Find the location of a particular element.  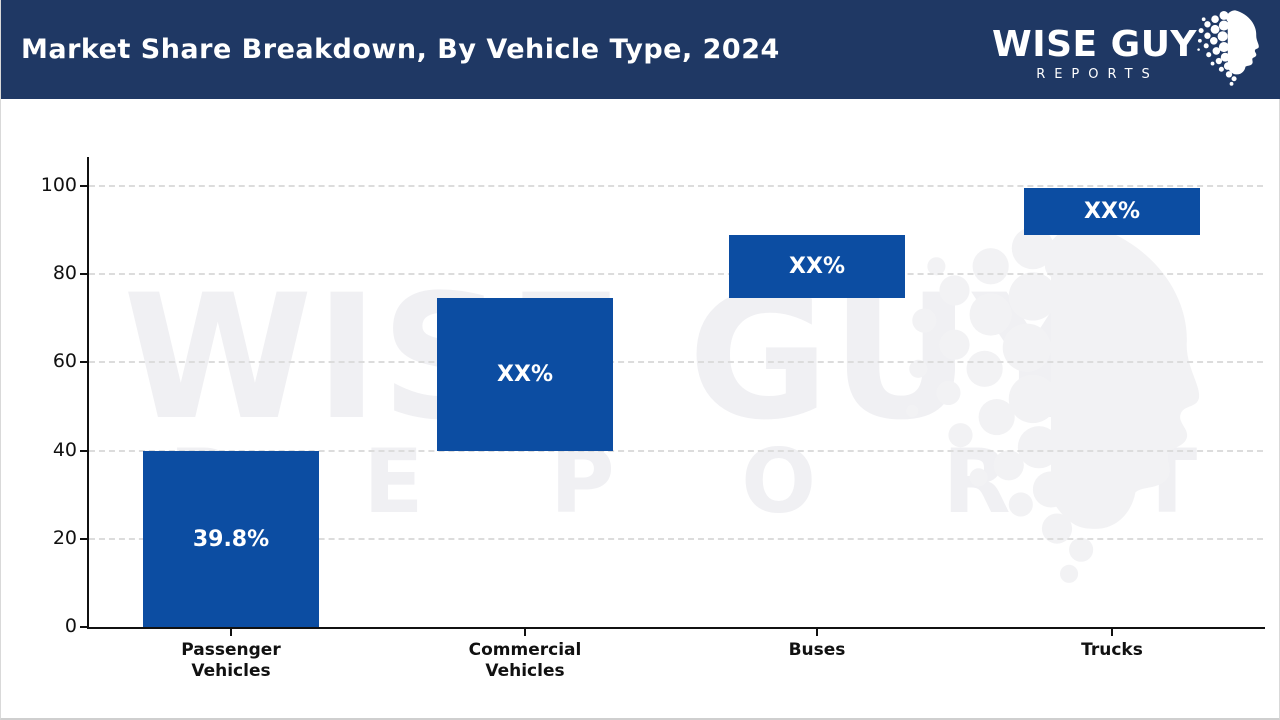

x-tick-mark-passenger-vehicles is located at coordinates (231, 632).